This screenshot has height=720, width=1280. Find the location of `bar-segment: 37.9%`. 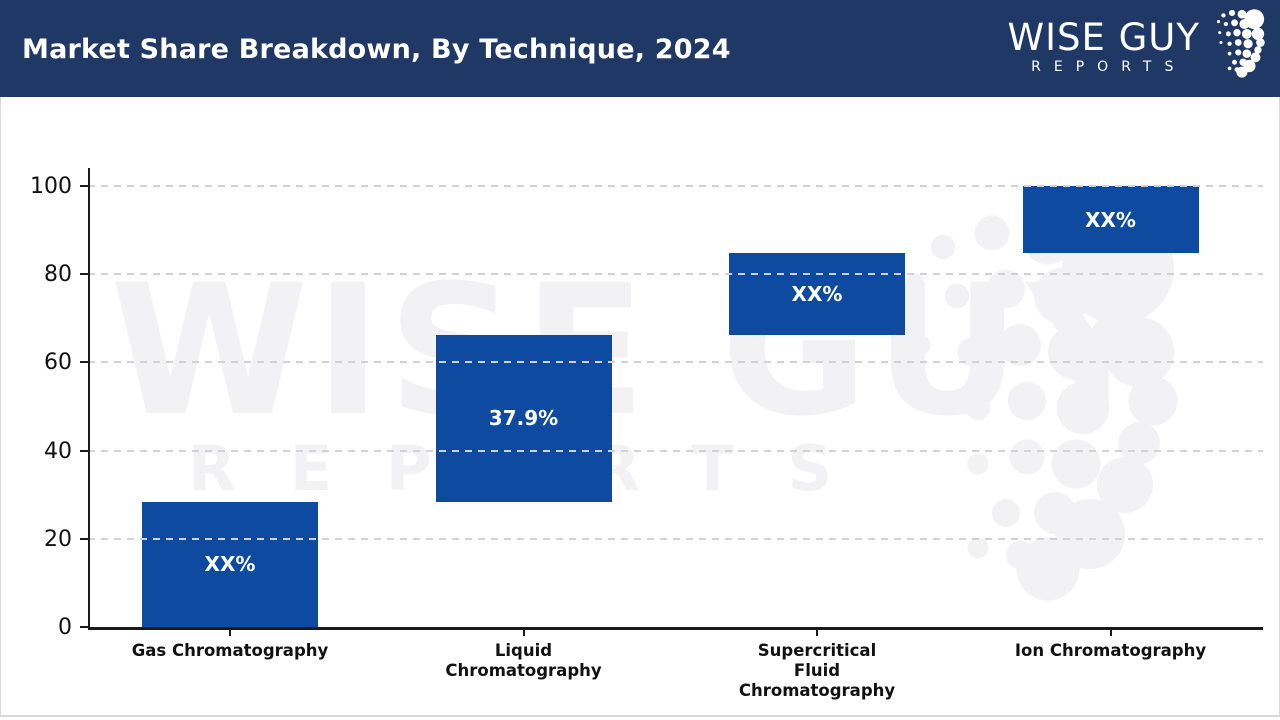

bar-segment: 37.9% is located at coordinates (523, 418).